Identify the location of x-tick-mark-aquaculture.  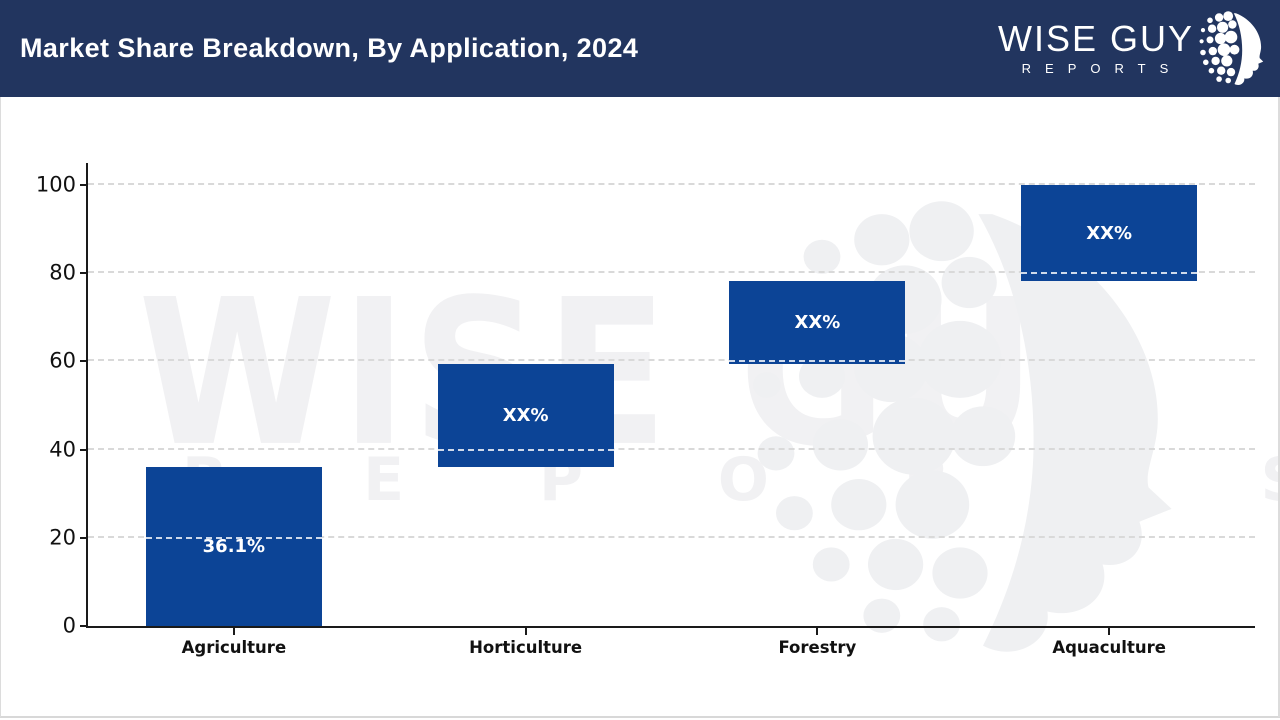
(1109, 631).